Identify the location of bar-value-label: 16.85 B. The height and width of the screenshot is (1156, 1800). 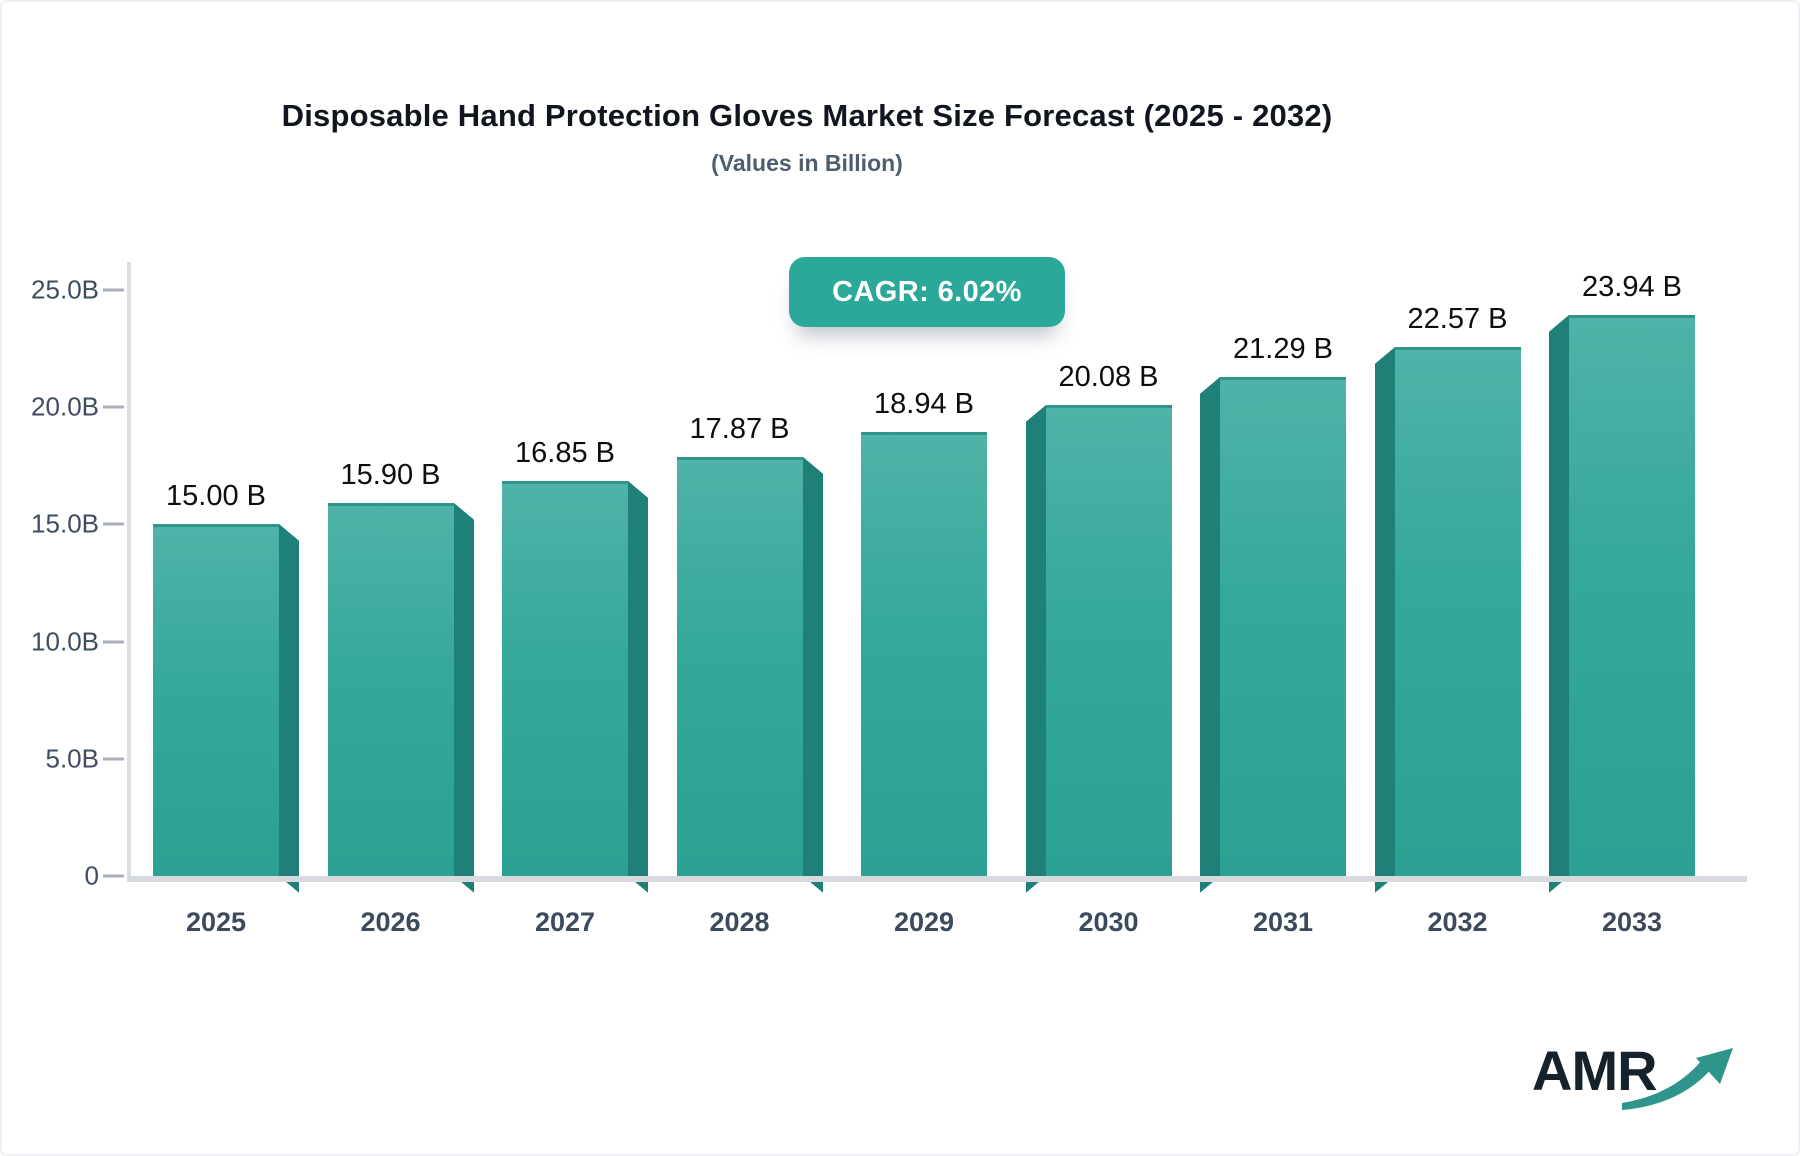
(565, 453).